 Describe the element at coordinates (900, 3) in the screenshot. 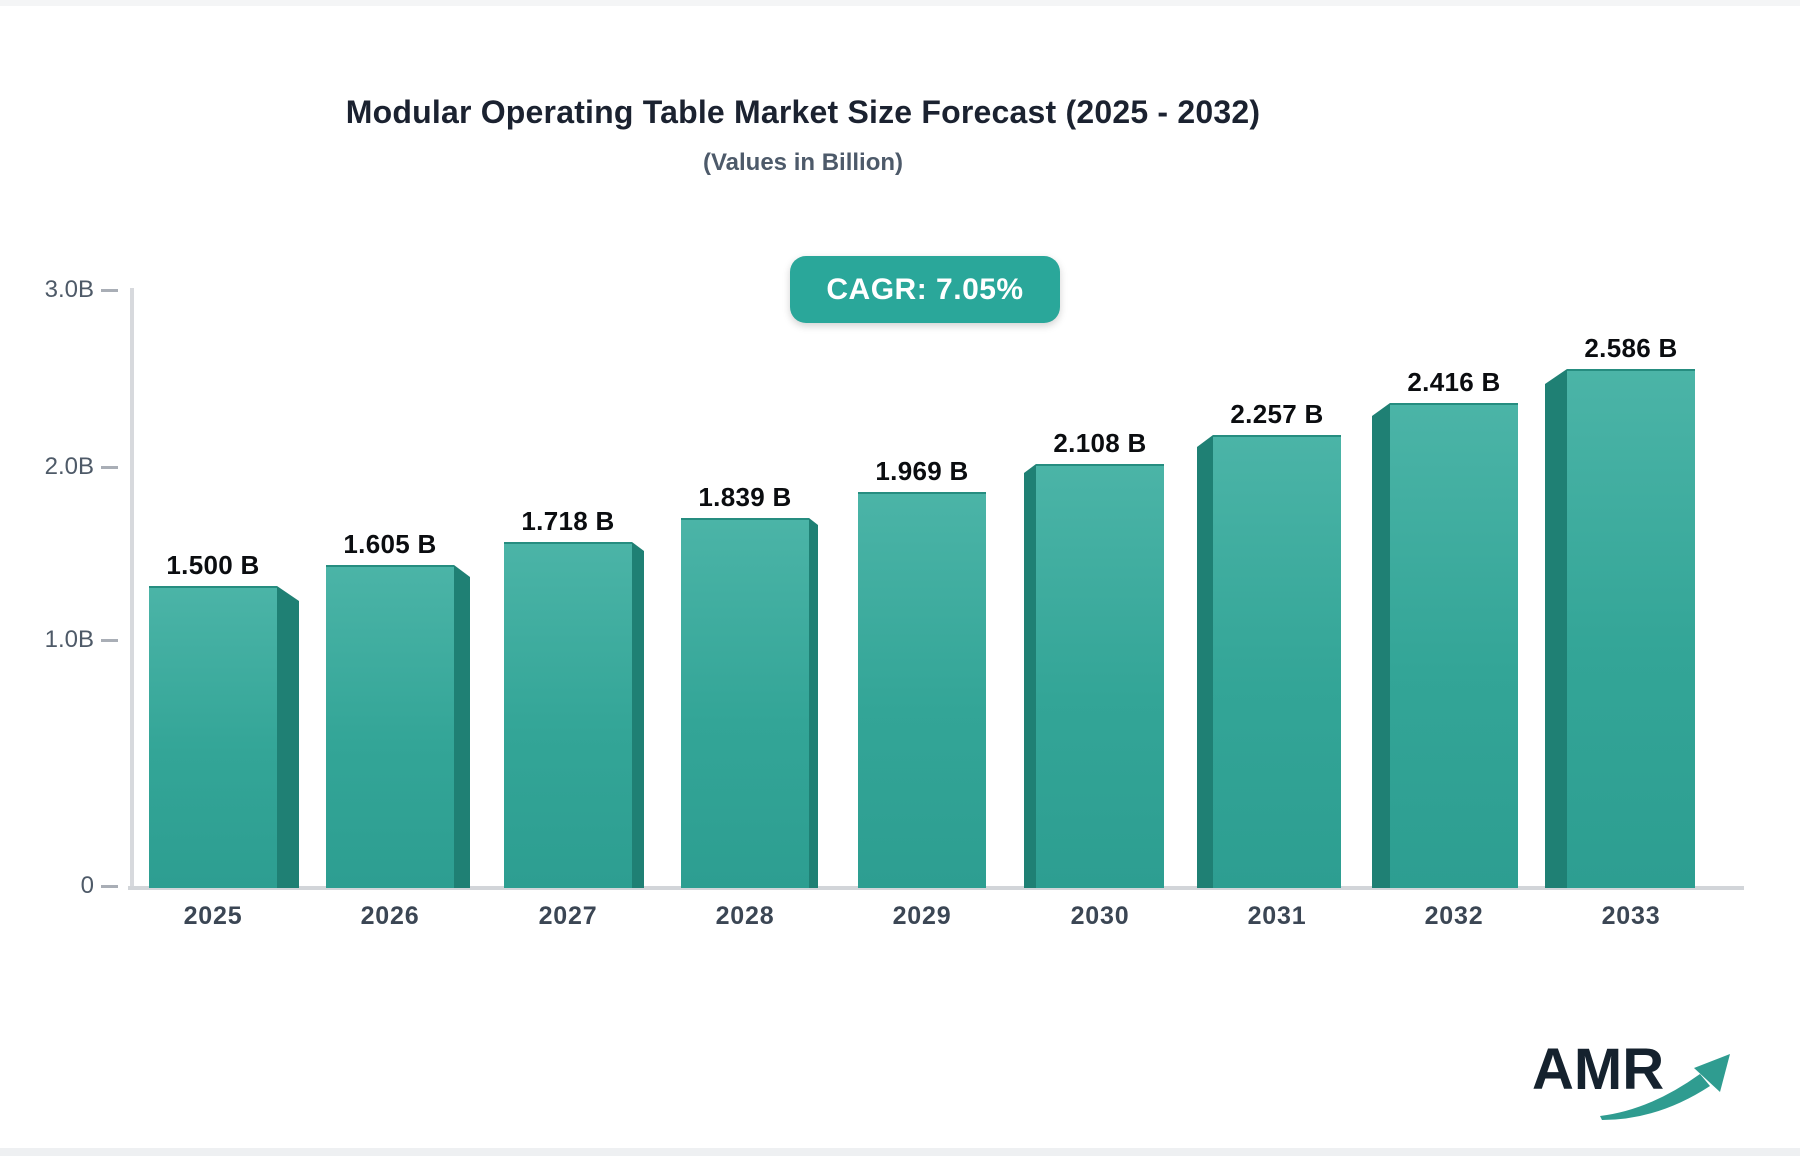

I see `top-border-strip` at that location.